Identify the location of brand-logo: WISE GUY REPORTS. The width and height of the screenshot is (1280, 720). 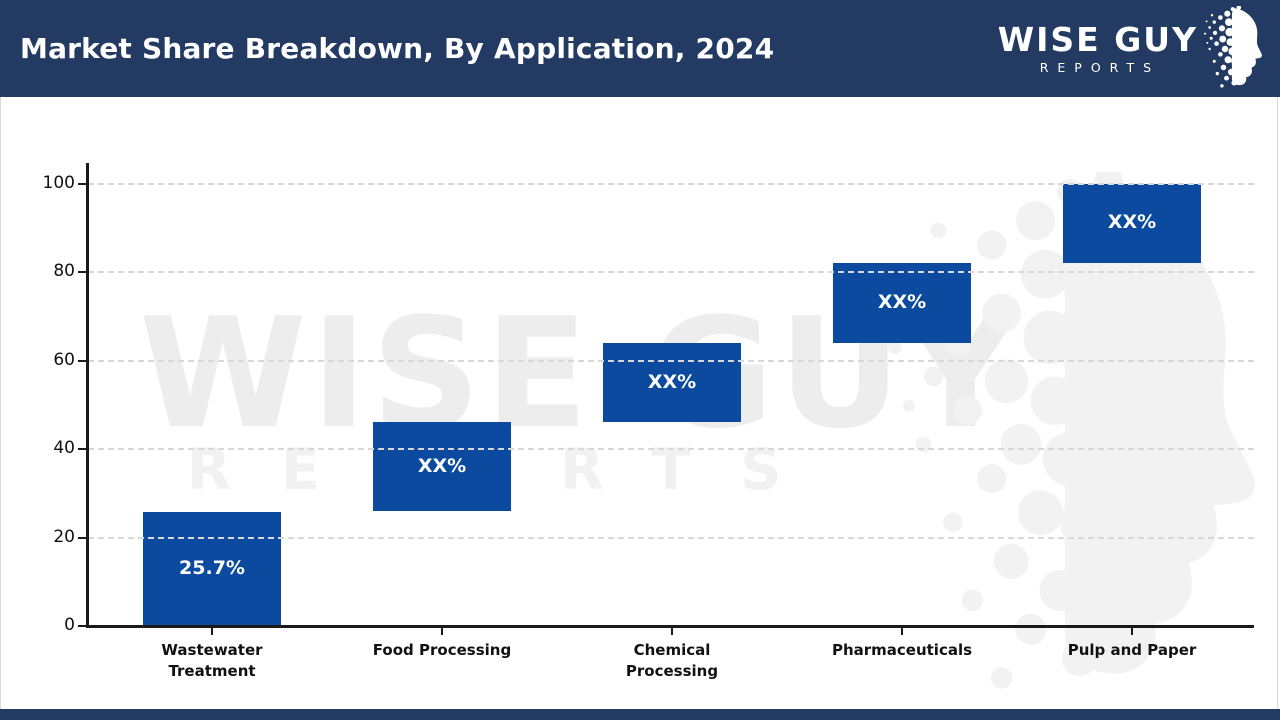
(1139, 48).